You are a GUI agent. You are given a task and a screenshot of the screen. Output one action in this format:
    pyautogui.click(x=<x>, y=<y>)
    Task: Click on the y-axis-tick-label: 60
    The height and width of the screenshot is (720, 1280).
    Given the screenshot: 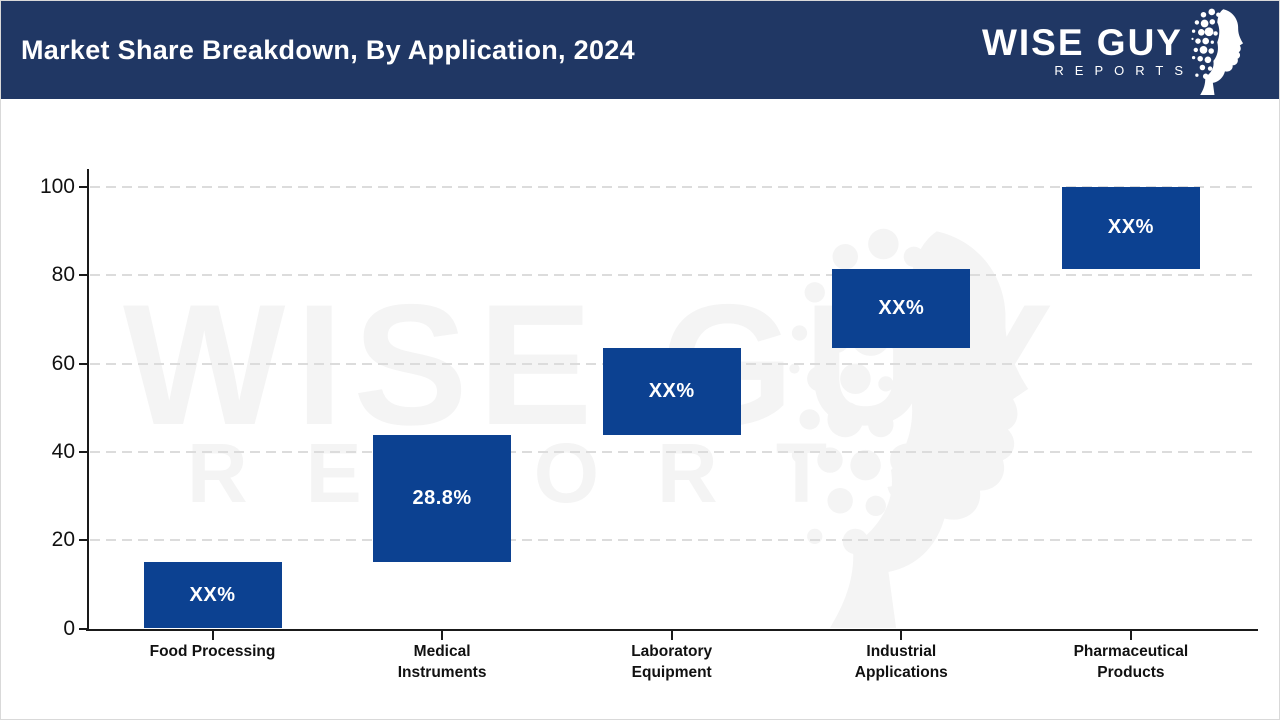 What is the action you would take?
    pyautogui.click(x=63, y=363)
    